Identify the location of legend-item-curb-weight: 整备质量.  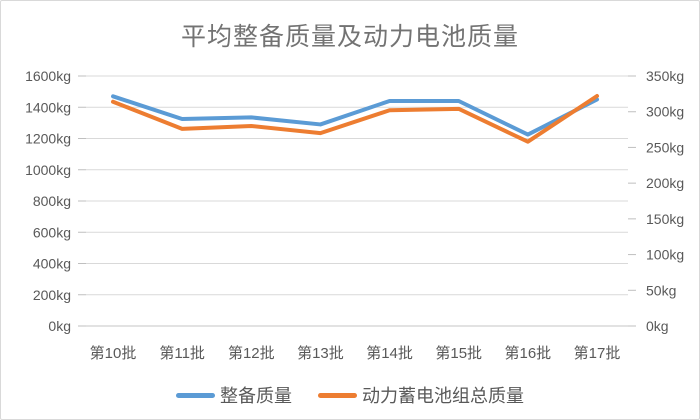
(234, 395).